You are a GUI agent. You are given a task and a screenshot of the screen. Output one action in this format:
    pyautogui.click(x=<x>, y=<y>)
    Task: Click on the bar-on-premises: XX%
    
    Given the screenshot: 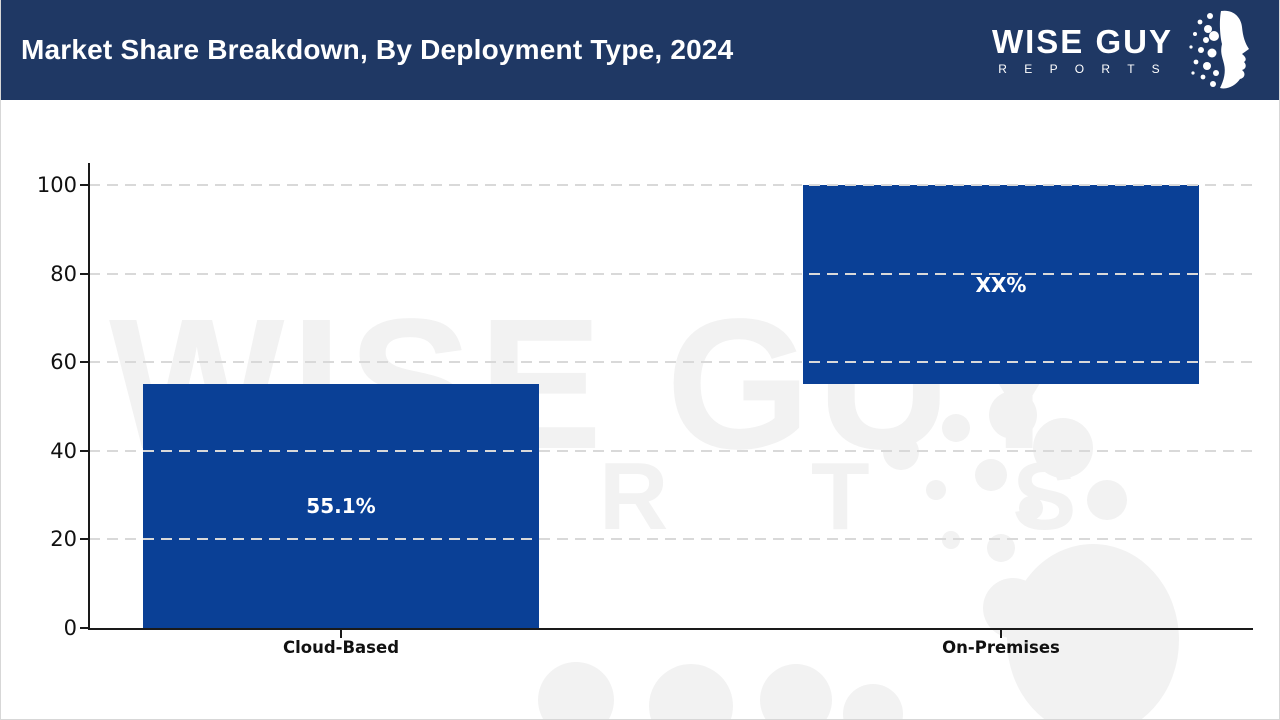 What is the action you would take?
    pyautogui.click(x=1000, y=284)
    